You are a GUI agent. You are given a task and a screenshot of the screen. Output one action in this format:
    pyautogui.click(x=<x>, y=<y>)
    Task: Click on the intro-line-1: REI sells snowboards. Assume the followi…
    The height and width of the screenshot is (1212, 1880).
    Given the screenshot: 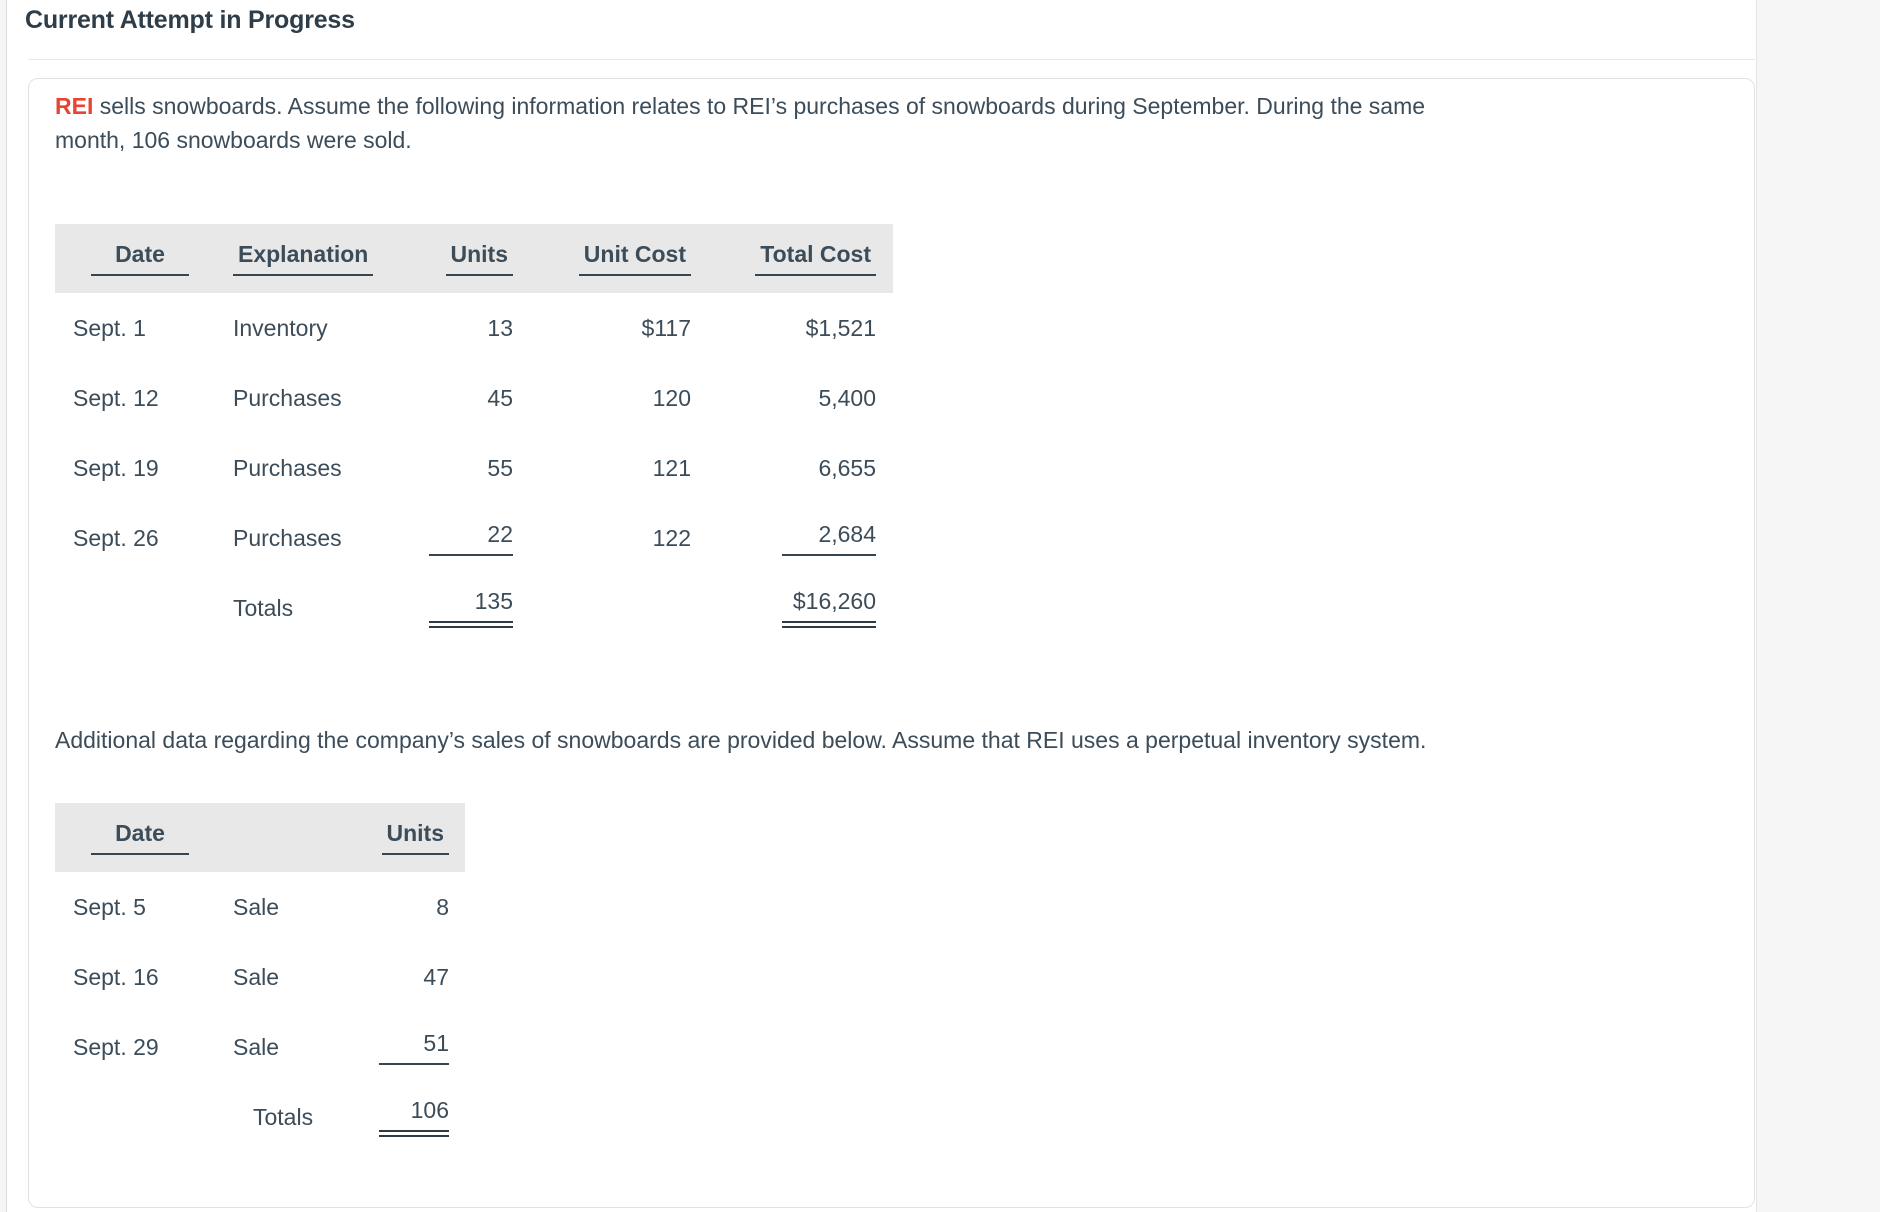 What is the action you would take?
    pyautogui.click(x=900, y=106)
    